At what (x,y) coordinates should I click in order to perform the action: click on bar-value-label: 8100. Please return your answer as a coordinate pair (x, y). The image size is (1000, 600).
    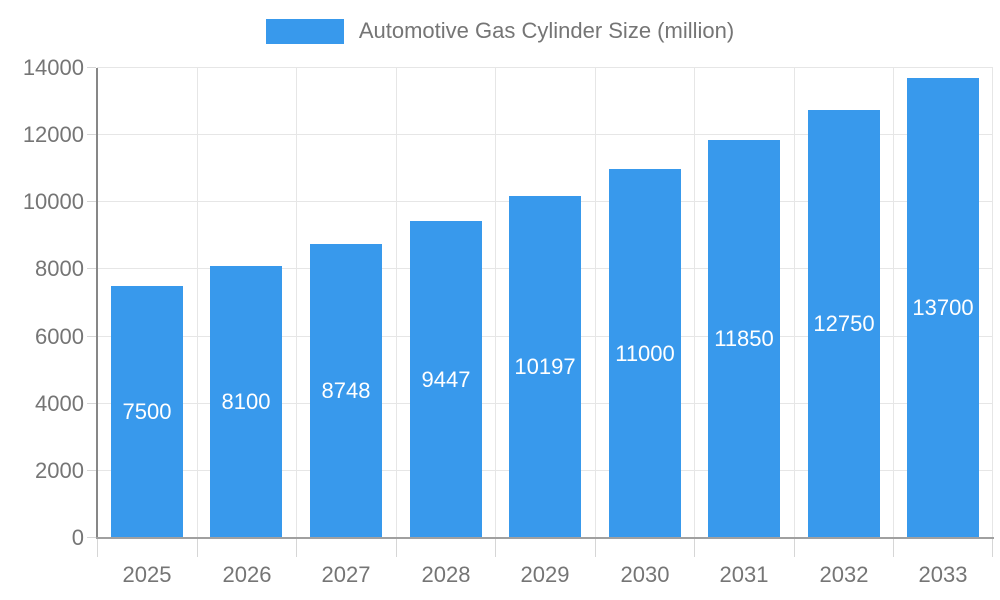
    Looking at the image, I should click on (246, 401).